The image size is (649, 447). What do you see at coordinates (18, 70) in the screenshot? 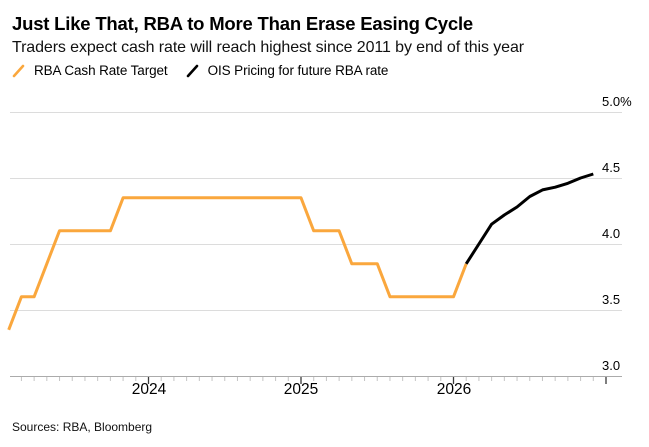
I see `orange-slash-icon` at bounding box center [18, 70].